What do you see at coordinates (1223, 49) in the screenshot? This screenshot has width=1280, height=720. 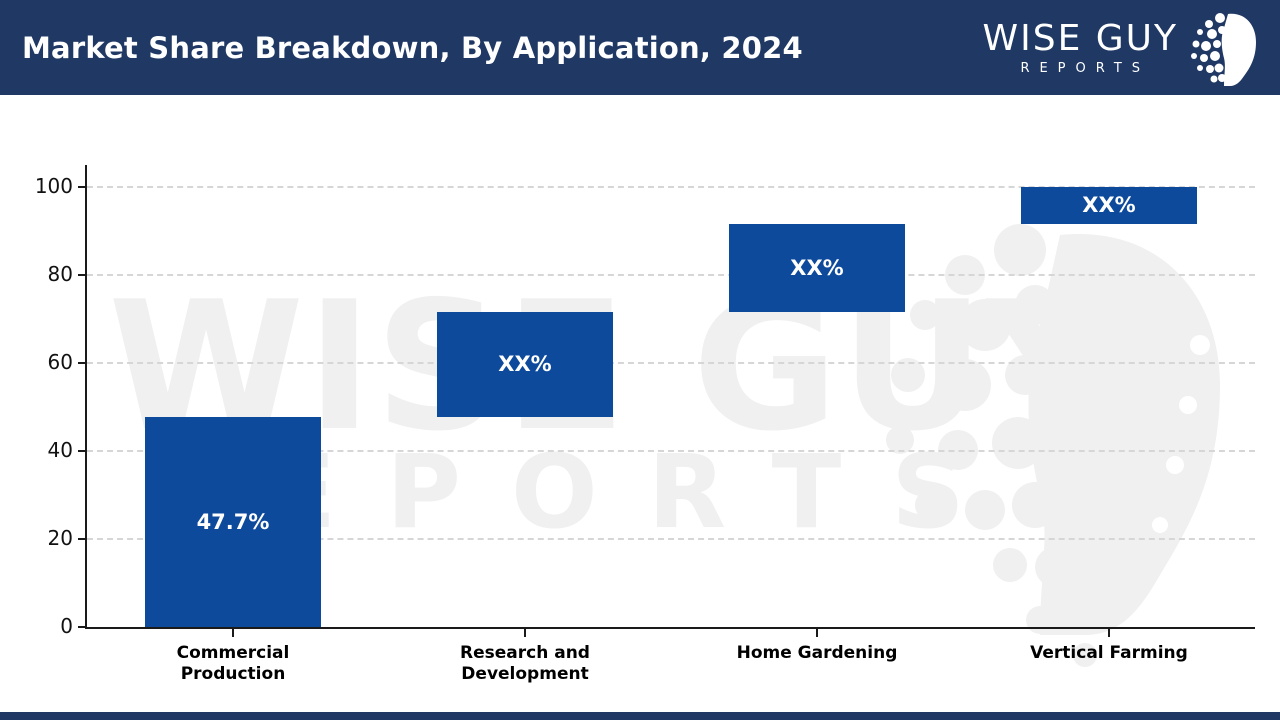 I see `logo-head-icon` at bounding box center [1223, 49].